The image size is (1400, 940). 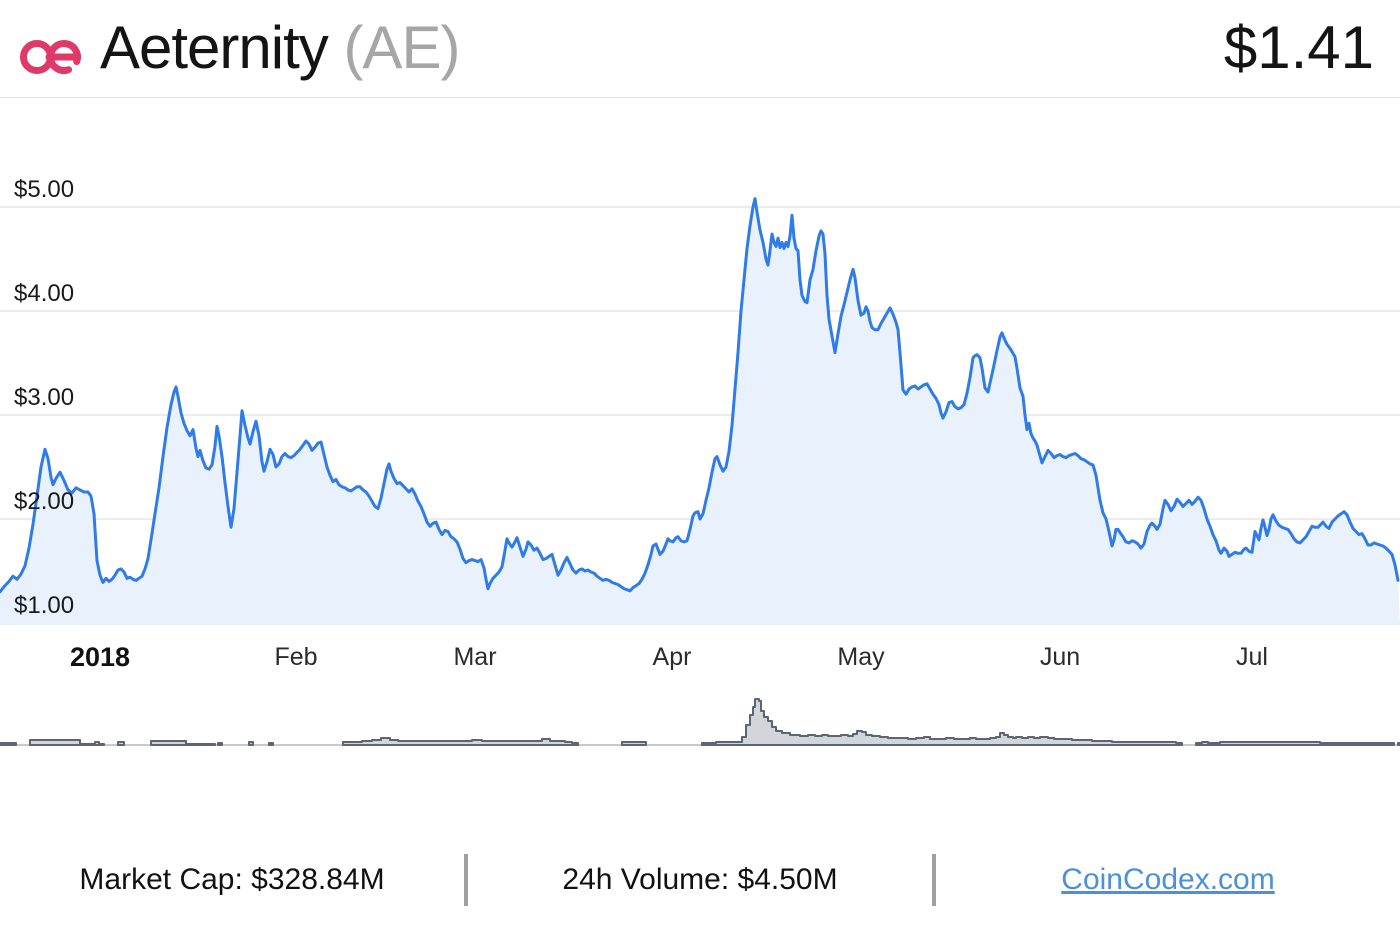 I want to click on coin-symbol: (AE), so click(x=401, y=47).